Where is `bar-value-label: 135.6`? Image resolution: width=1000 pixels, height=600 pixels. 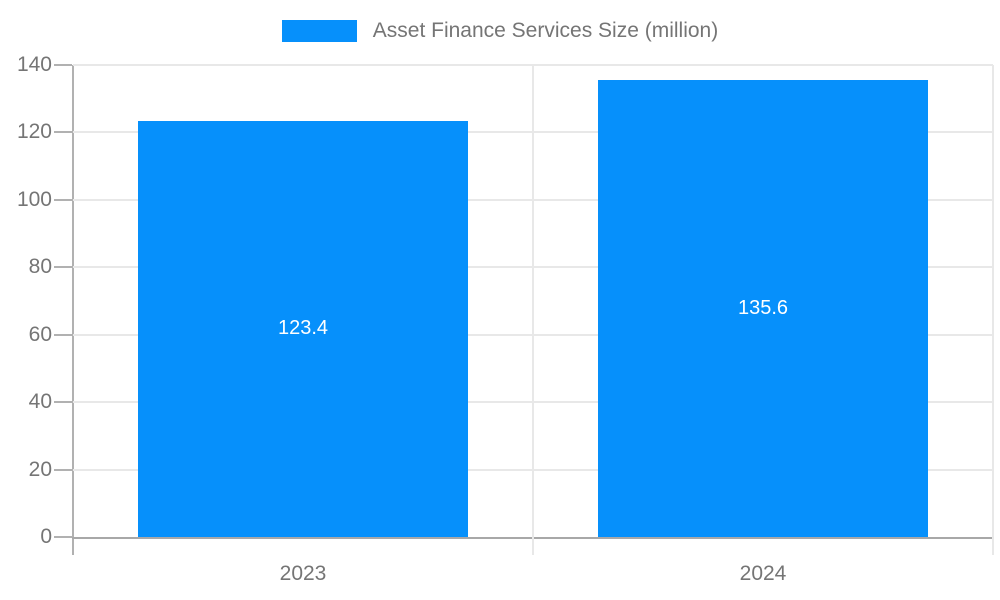
bar-value-label: 135.6 is located at coordinates (763, 307).